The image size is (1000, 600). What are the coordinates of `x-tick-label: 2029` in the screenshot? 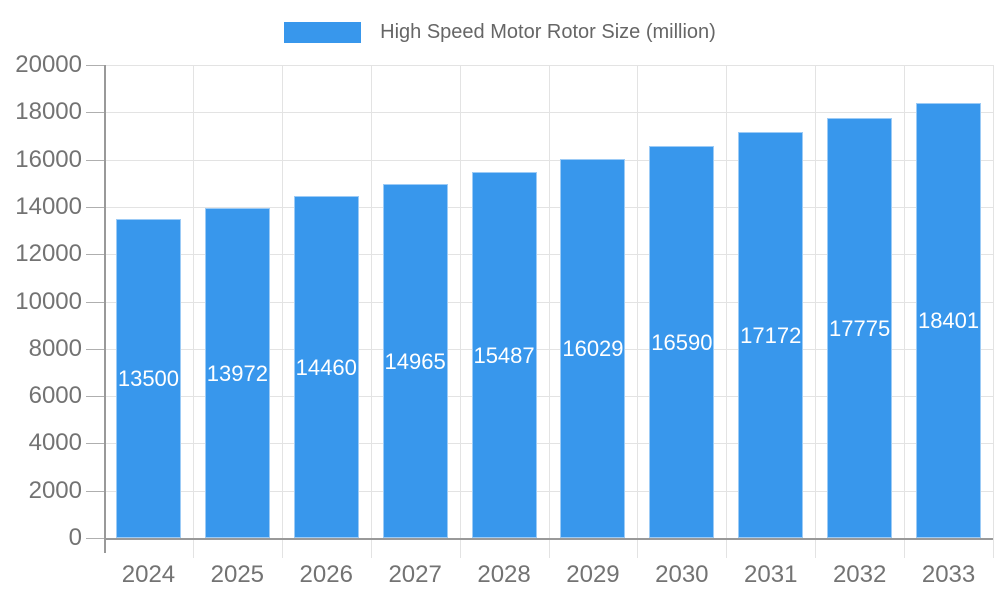 It's located at (593, 574).